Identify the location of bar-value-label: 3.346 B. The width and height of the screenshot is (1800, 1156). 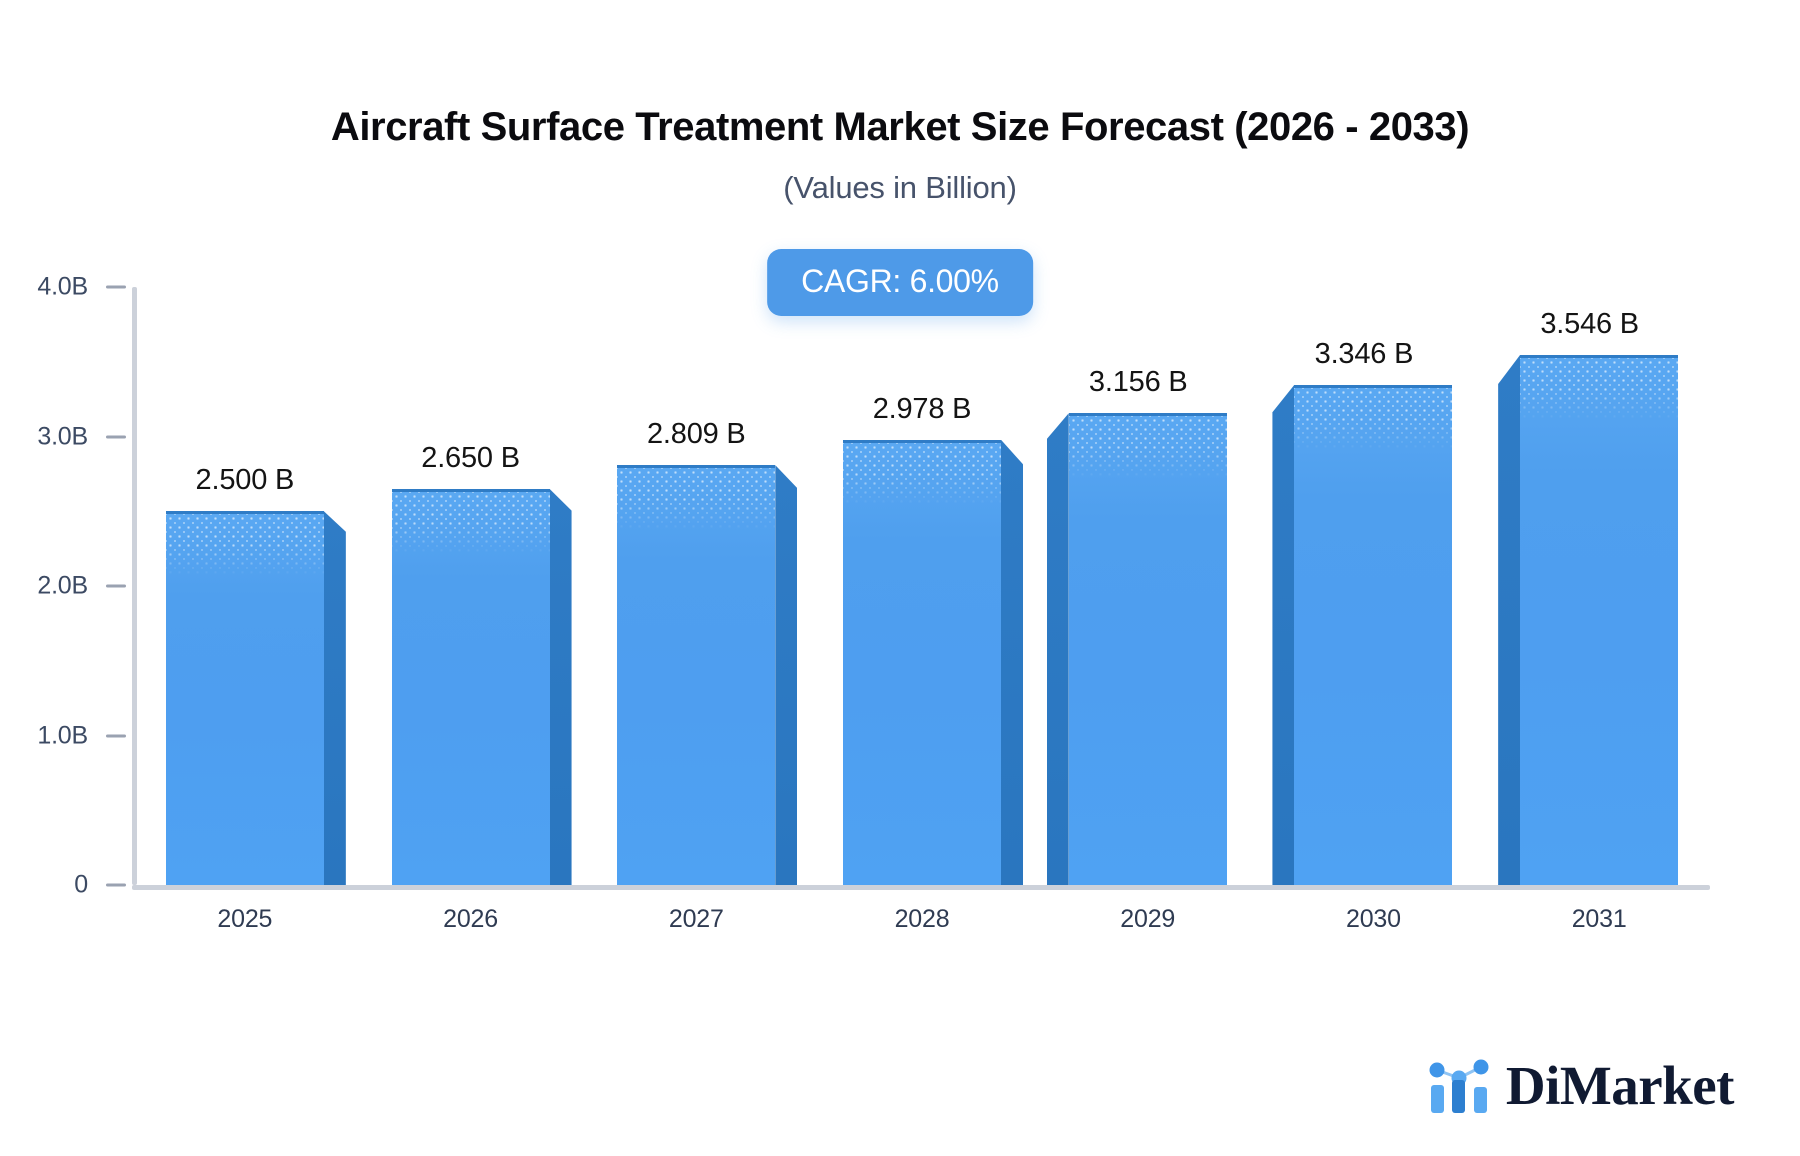
(1364, 353).